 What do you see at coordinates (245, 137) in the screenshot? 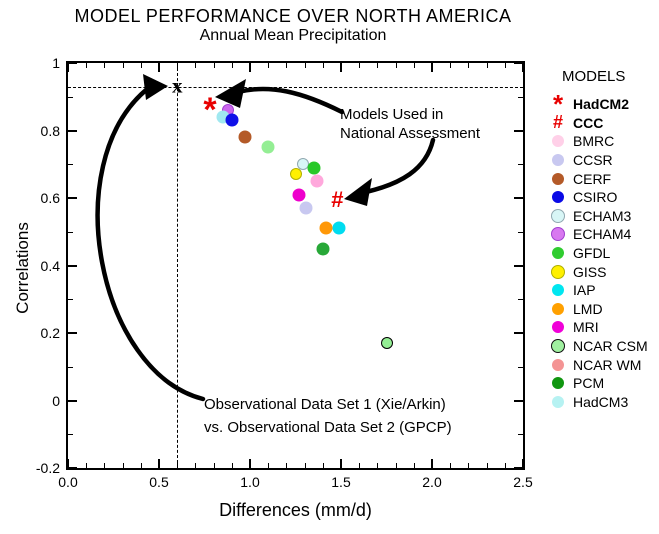
I see `point-cerf` at bounding box center [245, 137].